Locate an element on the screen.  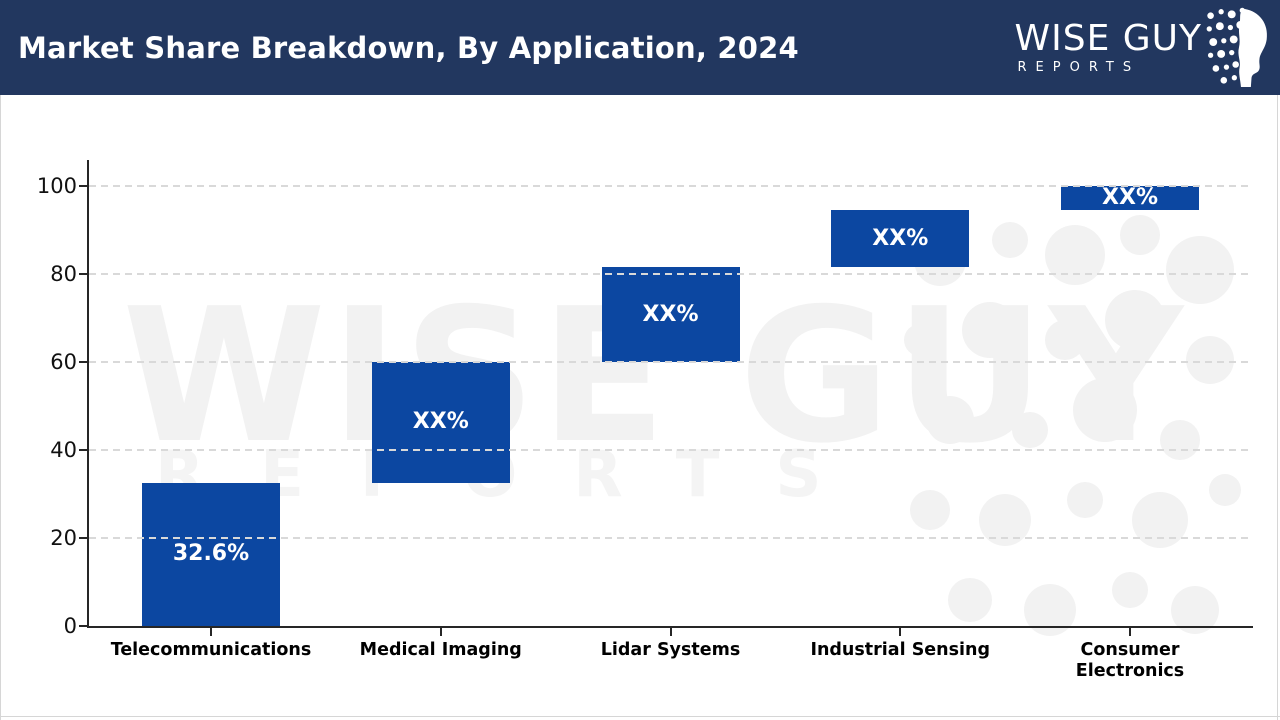
y-tick-label: 60 is located at coordinates (63, 362).